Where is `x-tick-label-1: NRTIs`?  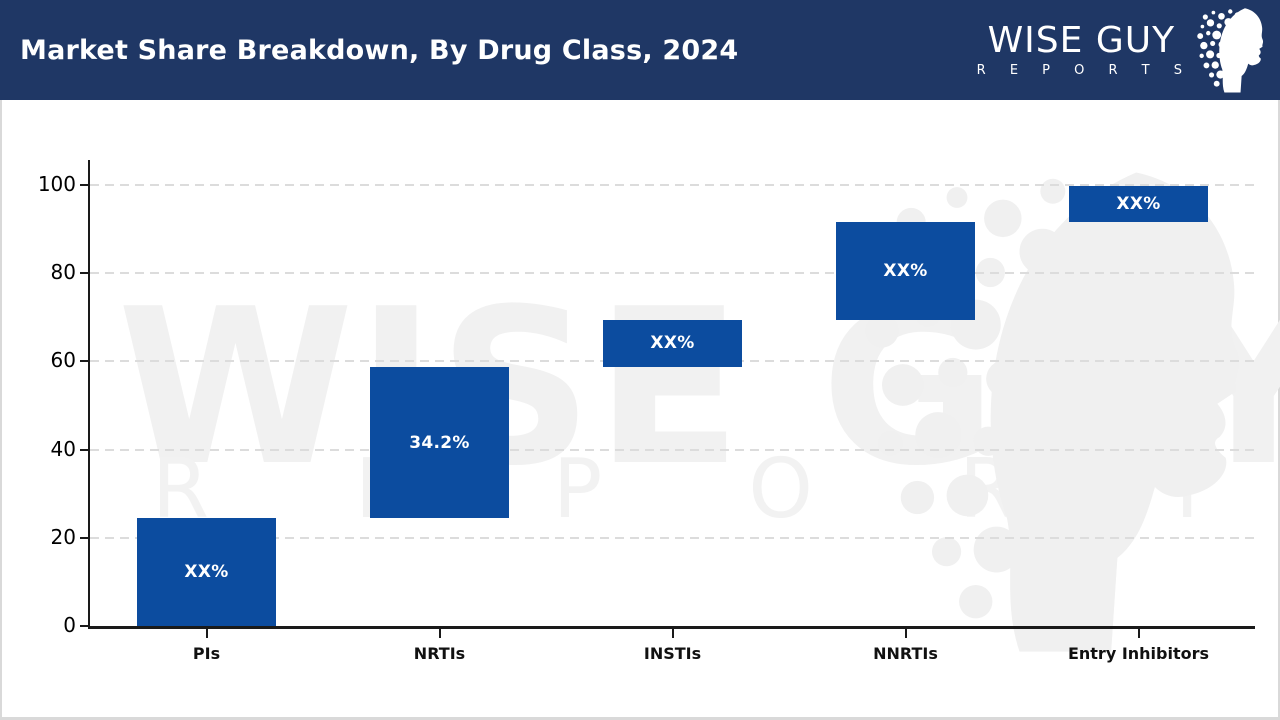 x-tick-label-1: NRTIs is located at coordinates (439, 653).